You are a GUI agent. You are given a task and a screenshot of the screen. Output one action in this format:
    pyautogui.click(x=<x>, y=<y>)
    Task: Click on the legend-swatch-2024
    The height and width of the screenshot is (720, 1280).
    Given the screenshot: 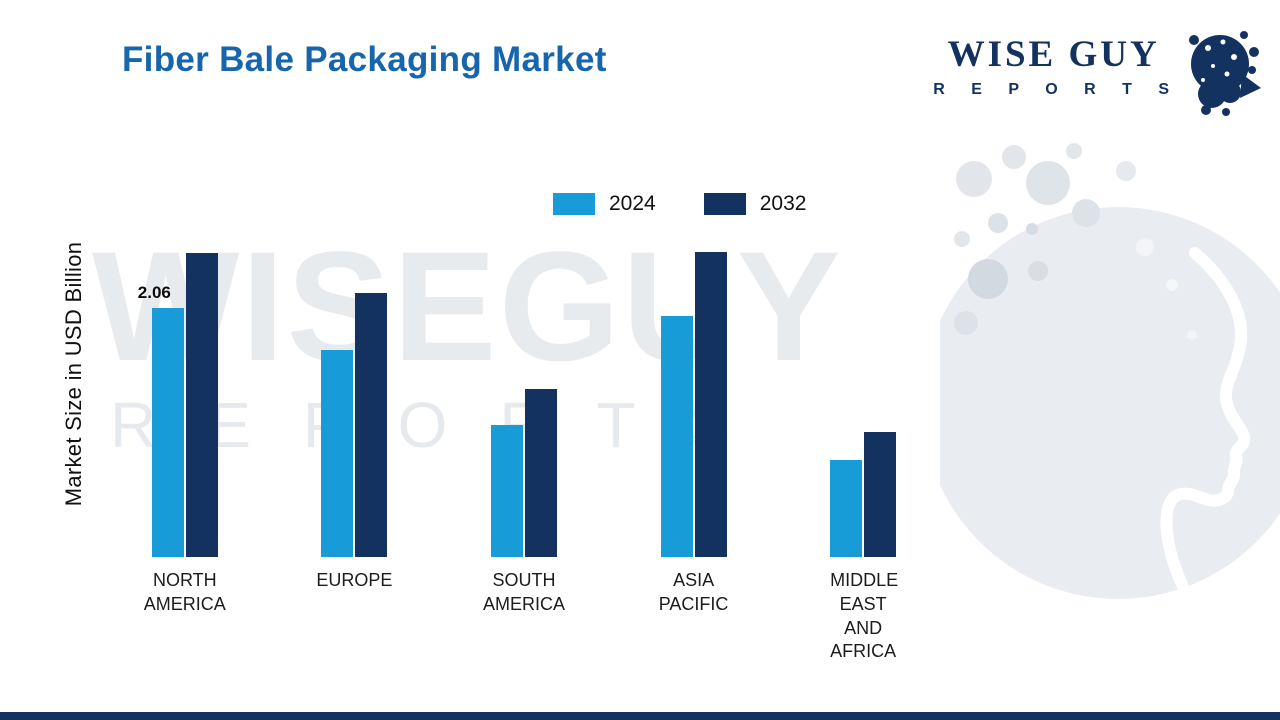 What is the action you would take?
    pyautogui.click(x=574, y=204)
    